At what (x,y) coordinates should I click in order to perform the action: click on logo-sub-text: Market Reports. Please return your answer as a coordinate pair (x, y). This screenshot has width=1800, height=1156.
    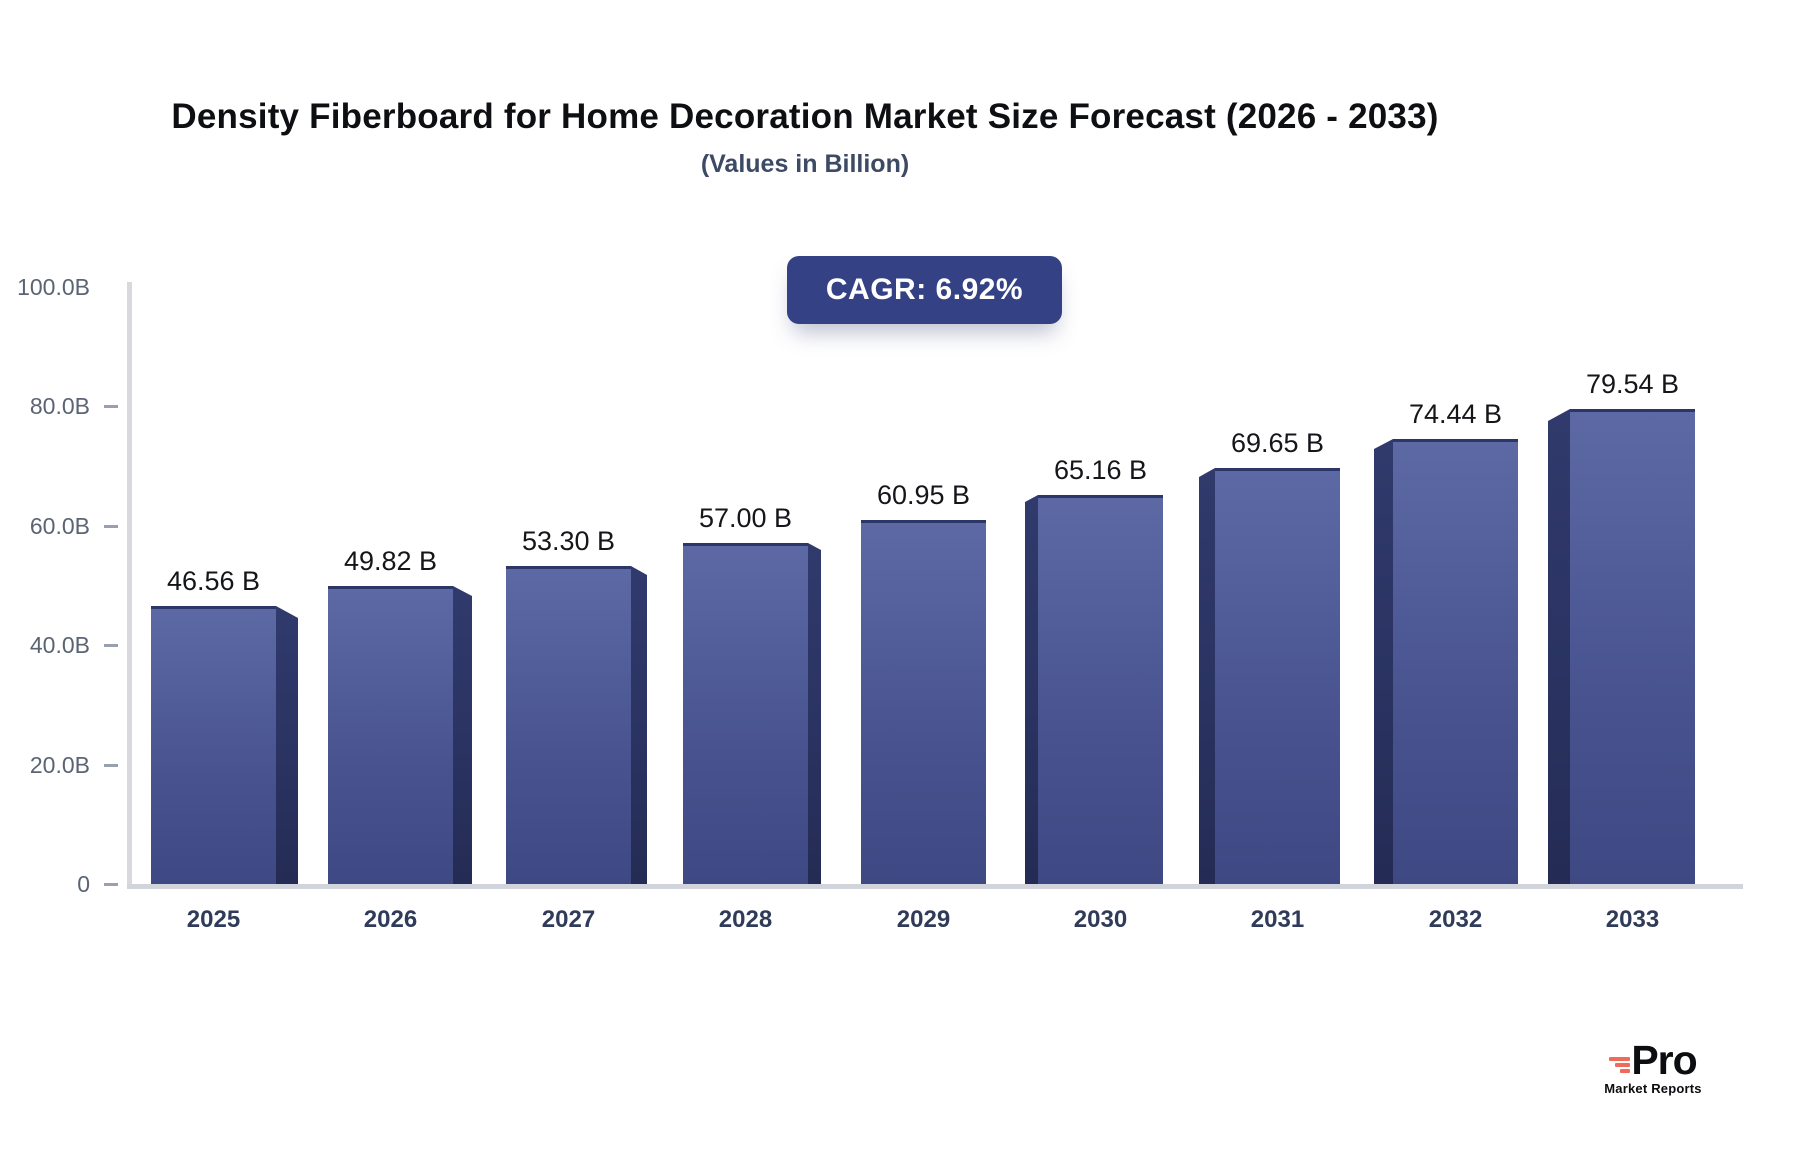
    Looking at the image, I should click on (1653, 1088).